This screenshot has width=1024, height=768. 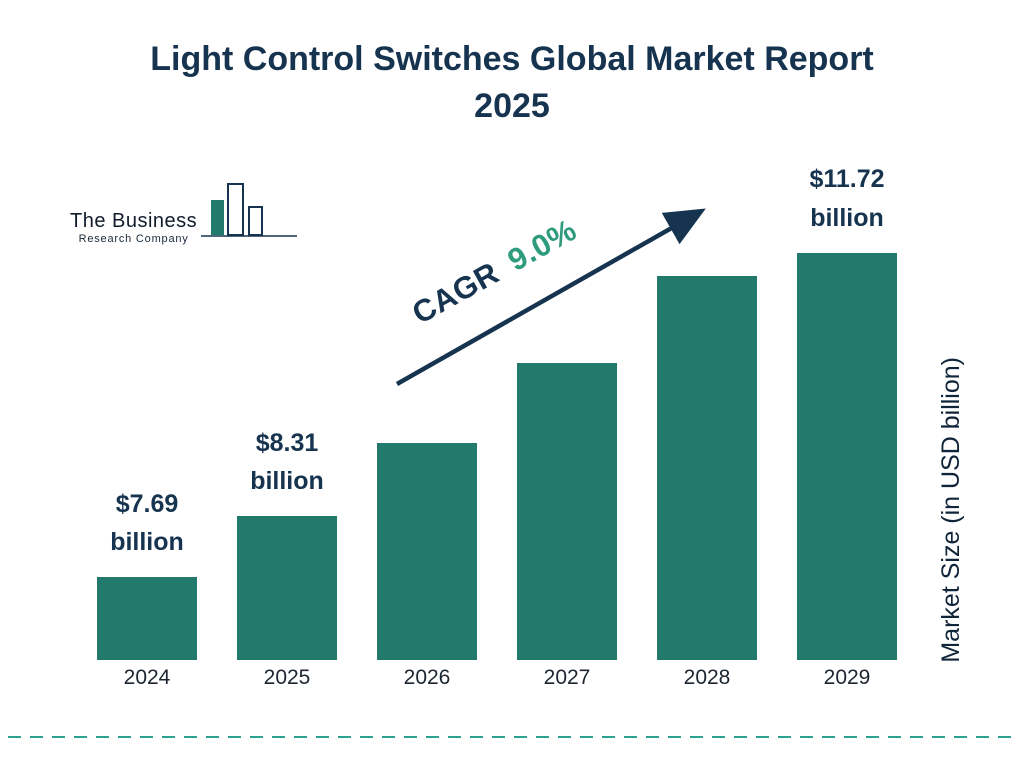 I want to click on logo-name: The Business, so click(x=134, y=221).